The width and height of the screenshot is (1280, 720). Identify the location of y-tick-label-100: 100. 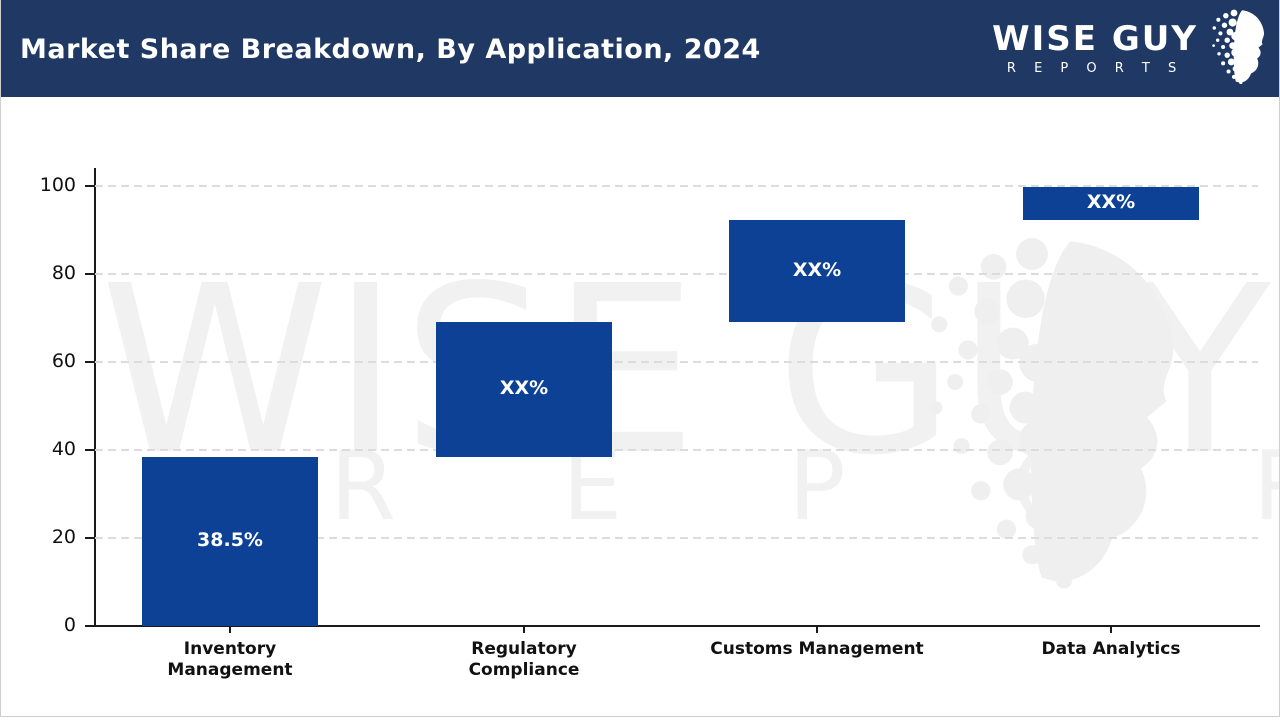
(57, 185).